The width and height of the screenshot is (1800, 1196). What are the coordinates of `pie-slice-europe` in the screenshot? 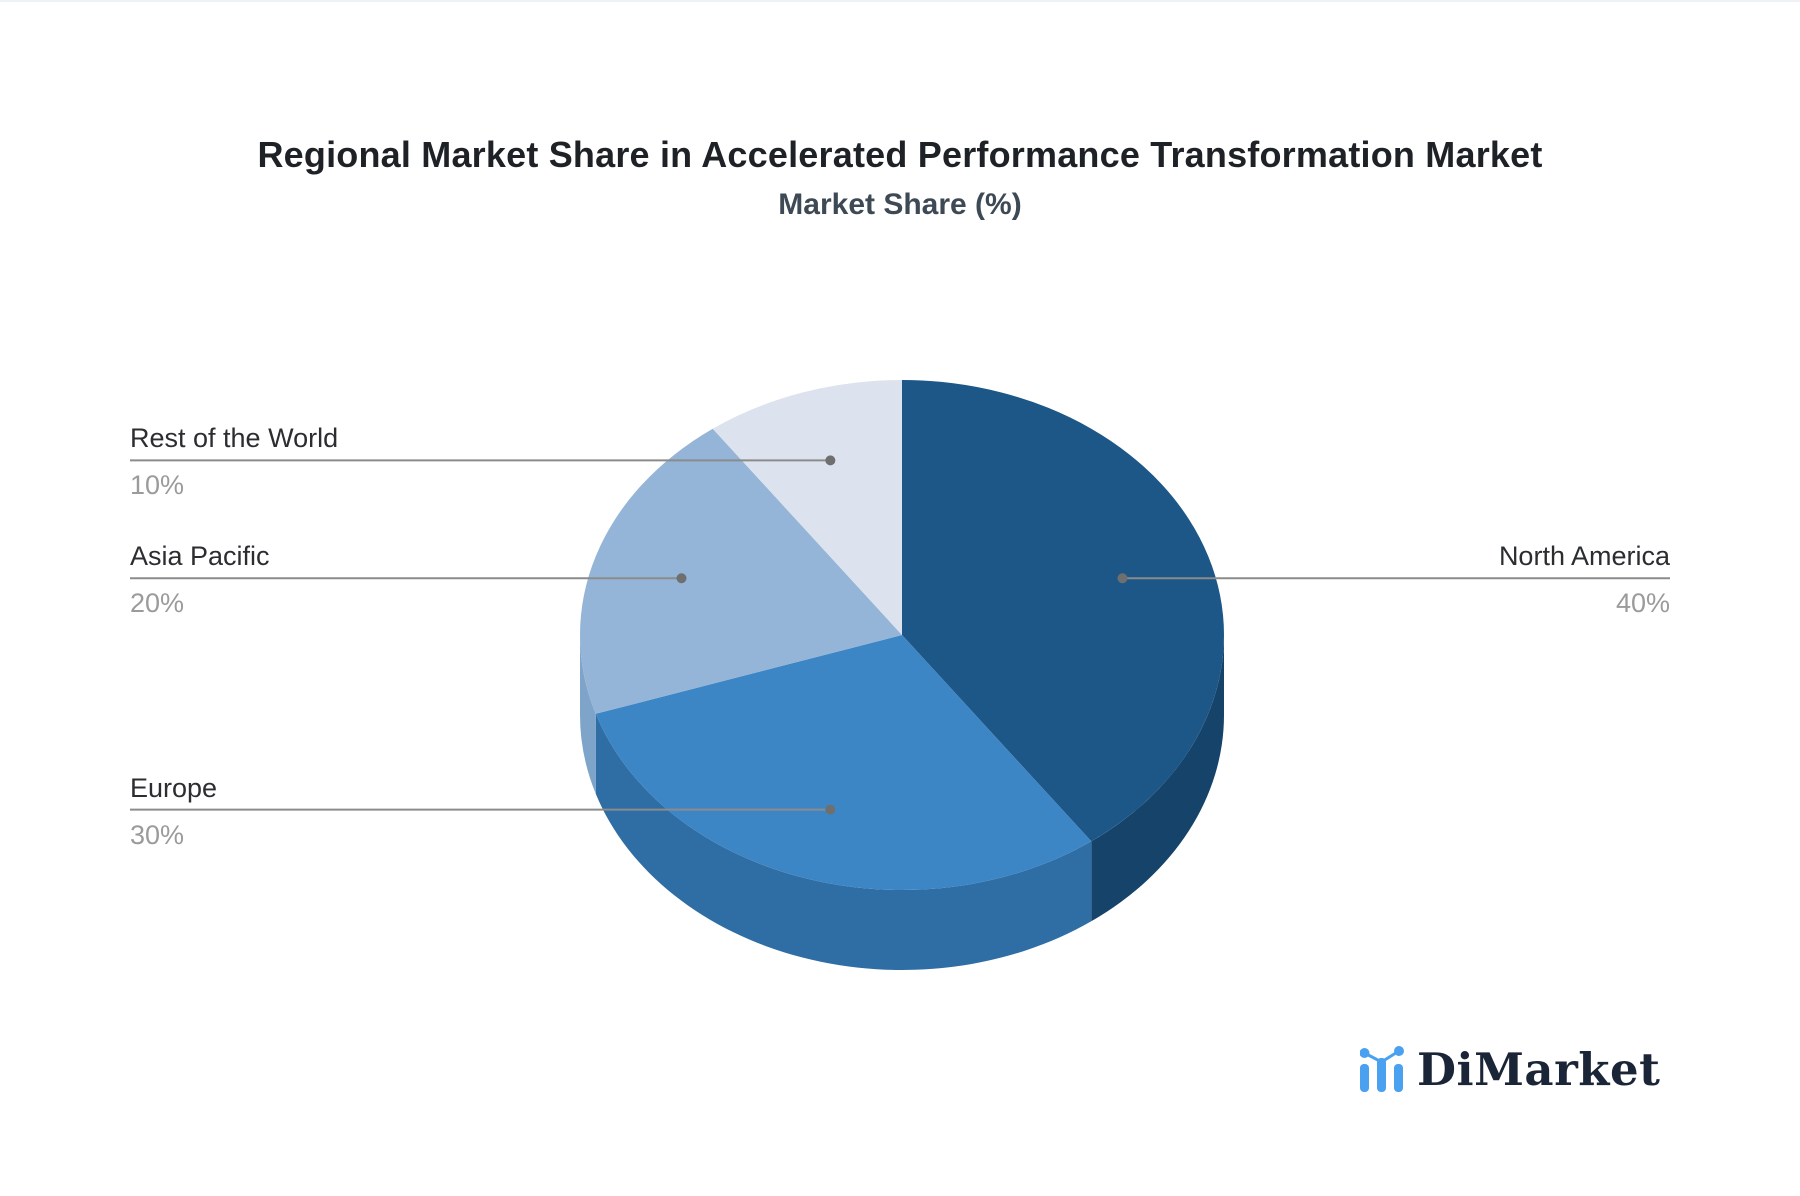 It's located at (843, 762).